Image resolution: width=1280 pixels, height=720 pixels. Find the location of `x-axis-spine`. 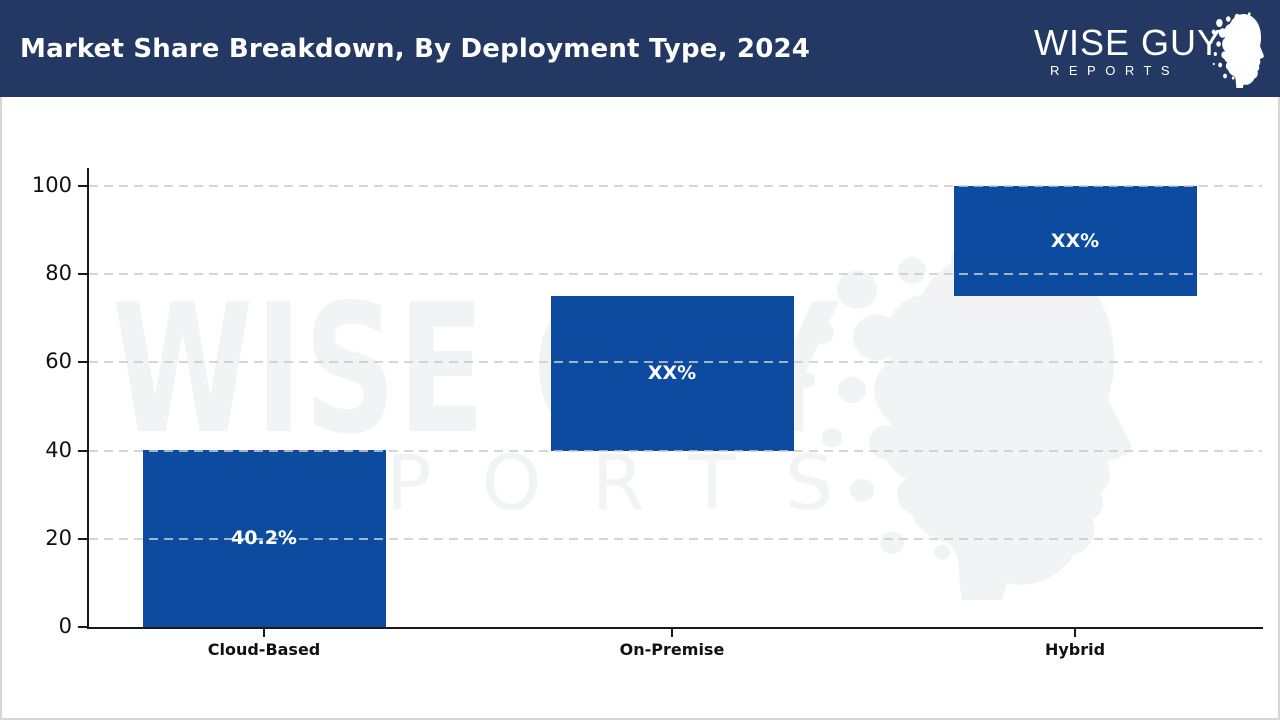

x-axis-spine is located at coordinates (675, 628).